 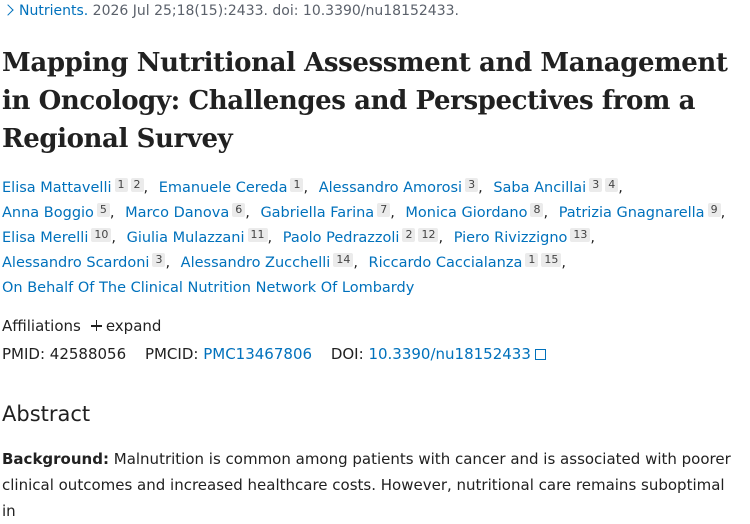 What do you see at coordinates (24, 354) in the screenshot?
I see `pmid-label: PMID:` at bounding box center [24, 354].